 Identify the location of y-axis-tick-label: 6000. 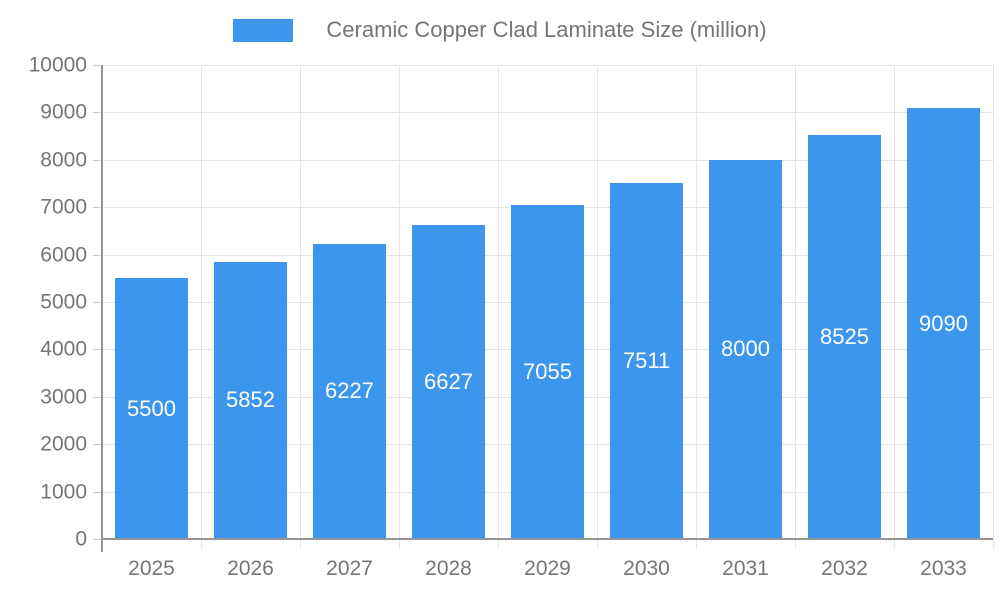
(63, 255).